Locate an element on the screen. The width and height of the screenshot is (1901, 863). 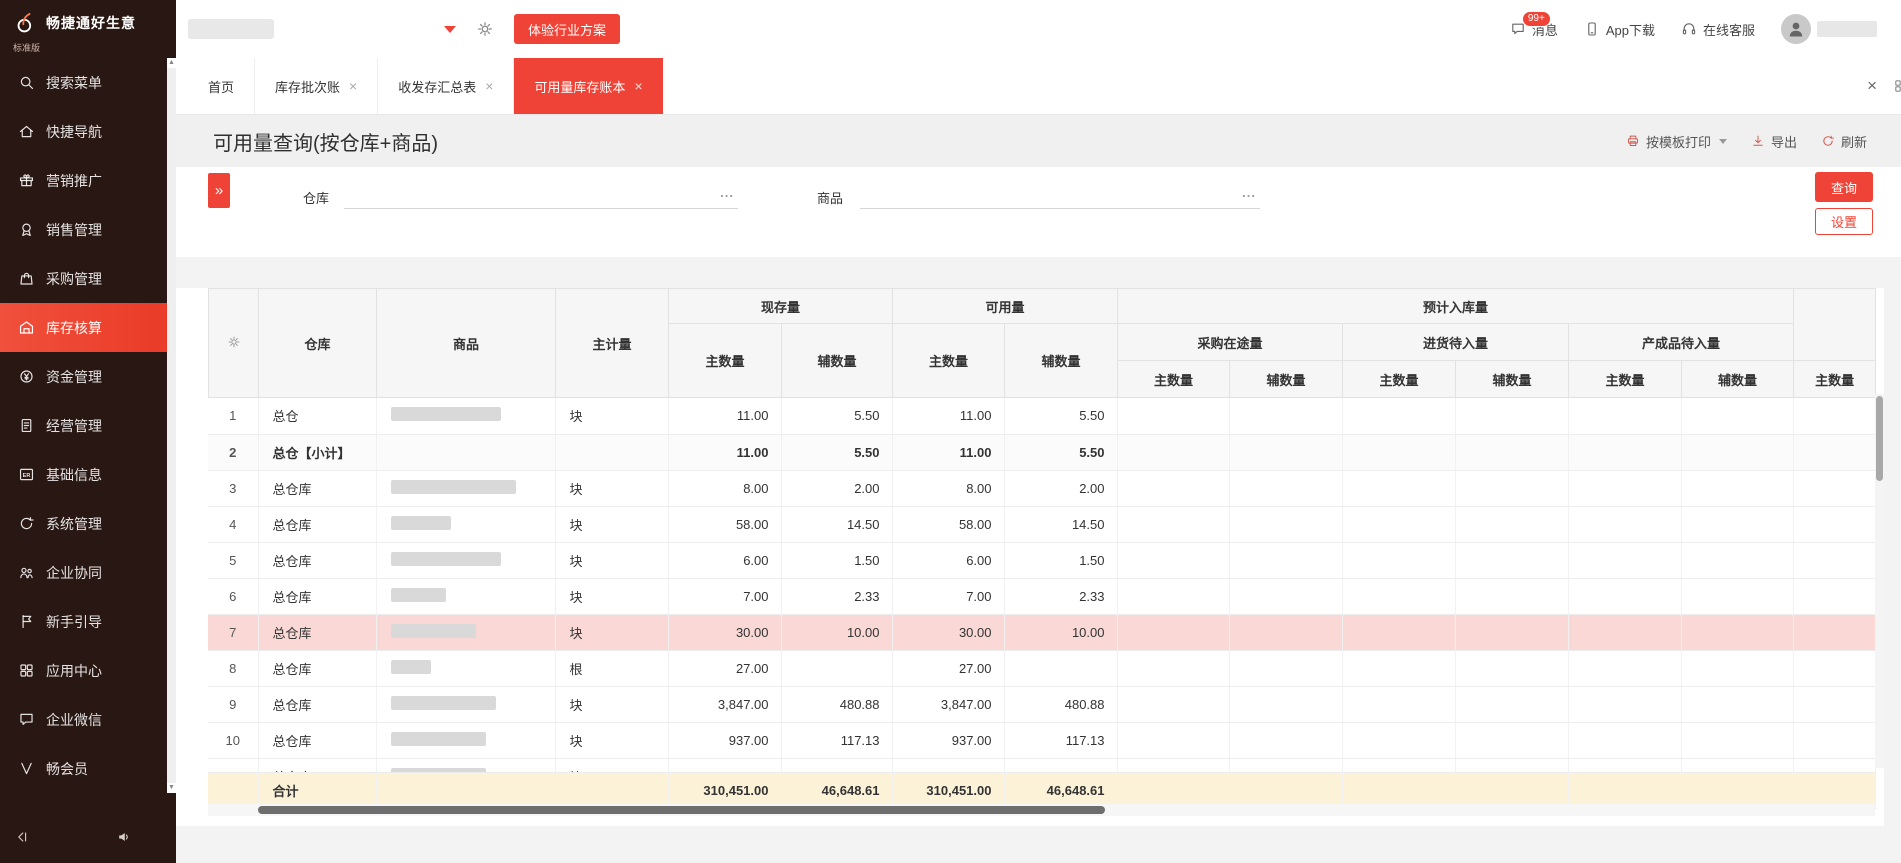
sidebar-item-base-info: ER 基础信息 is located at coordinates (83, 474).